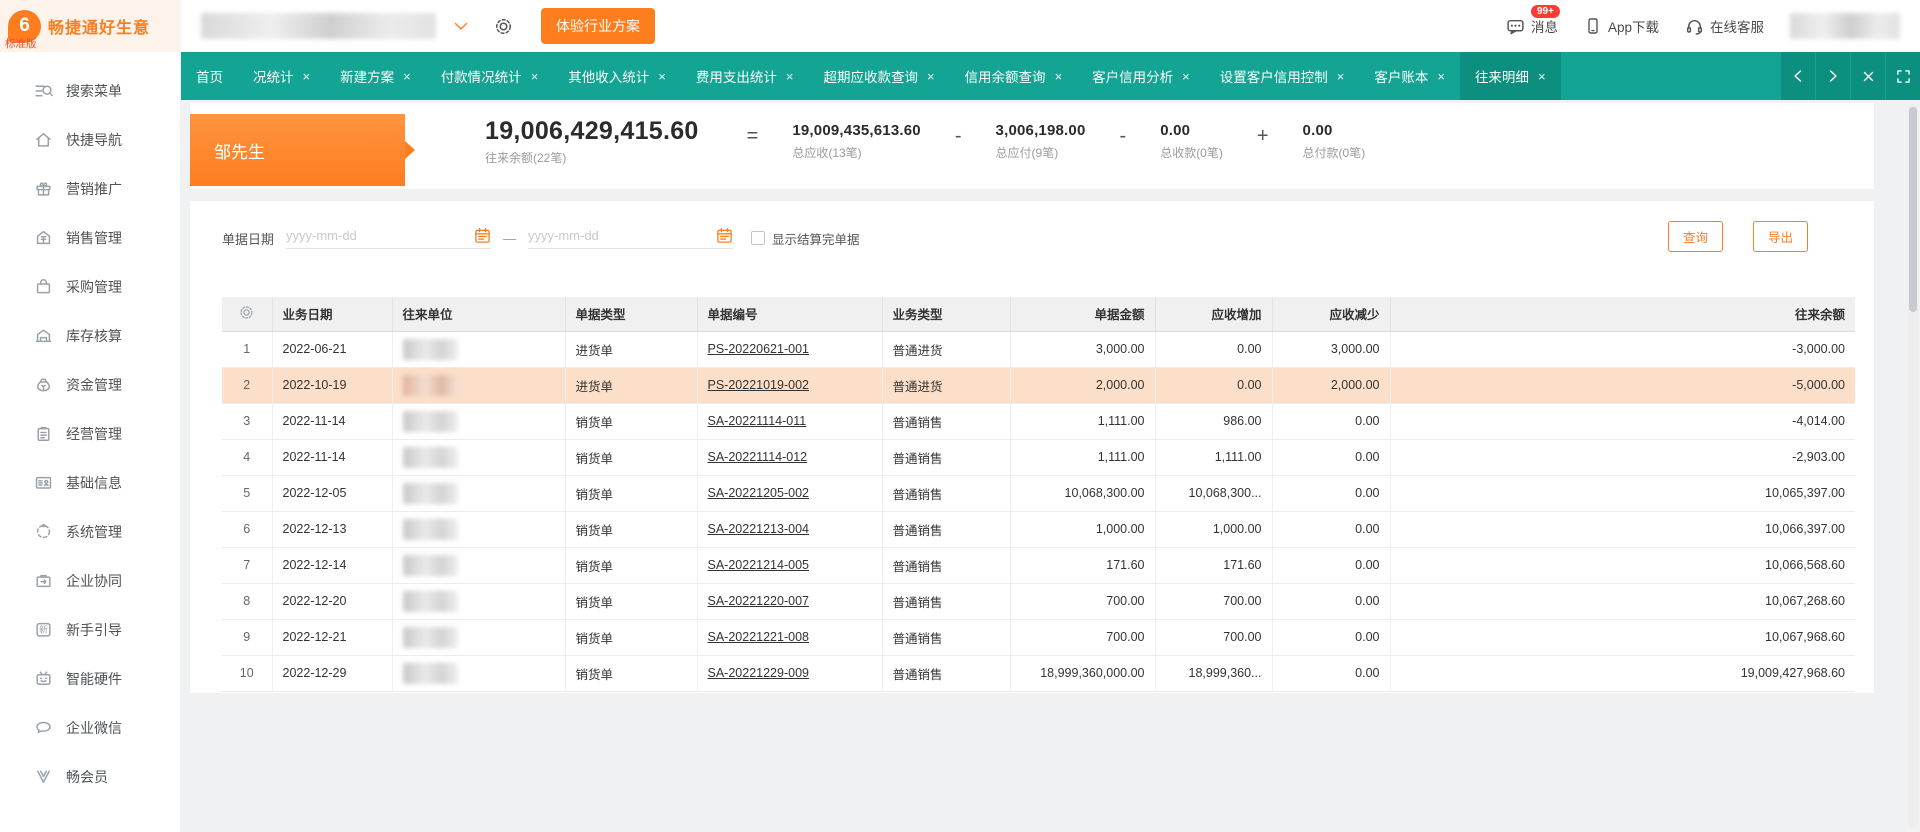  What do you see at coordinates (461, 26) in the screenshot?
I see `chevron-down-icon` at bounding box center [461, 26].